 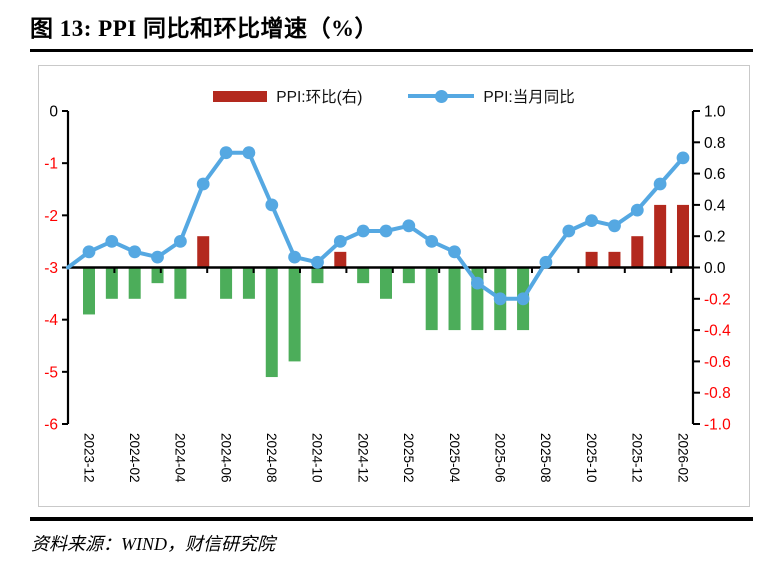 What do you see at coordinates (717, 331) in the screenshot?
I see `right-axis-label: -0.4` at bounding box center [717, 331].